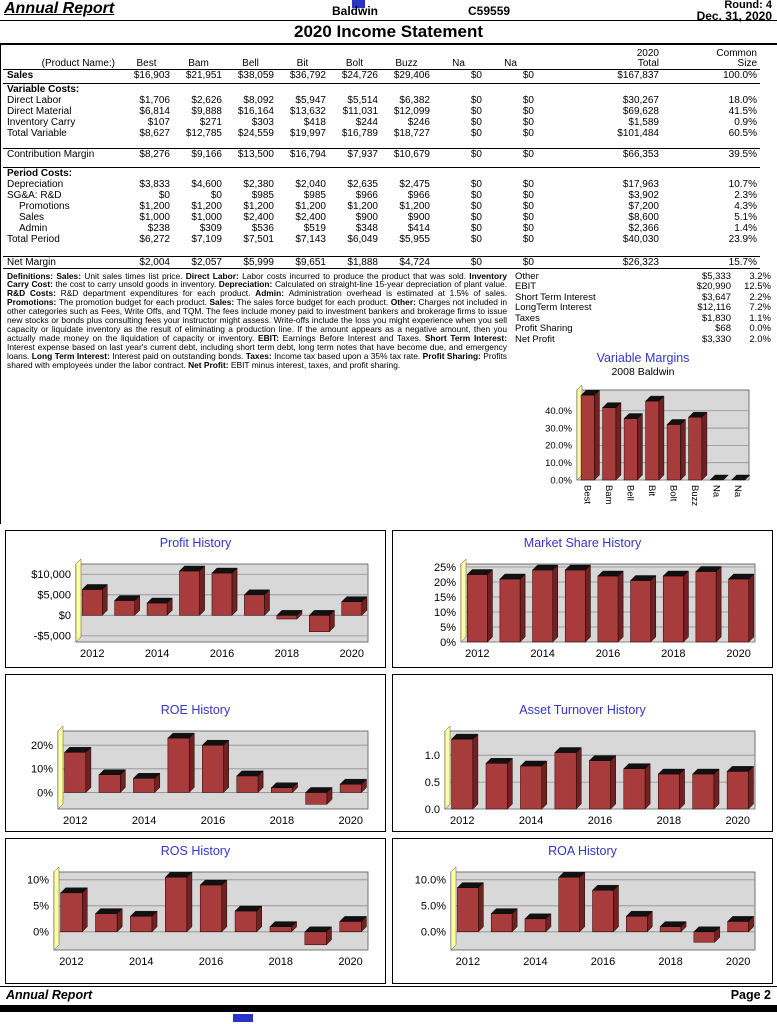 The width and height of the screenshot is (777, 1024). Describe the element at coordinates (262, 228) in the screenshot. I see `value-cell: $536` at that location.